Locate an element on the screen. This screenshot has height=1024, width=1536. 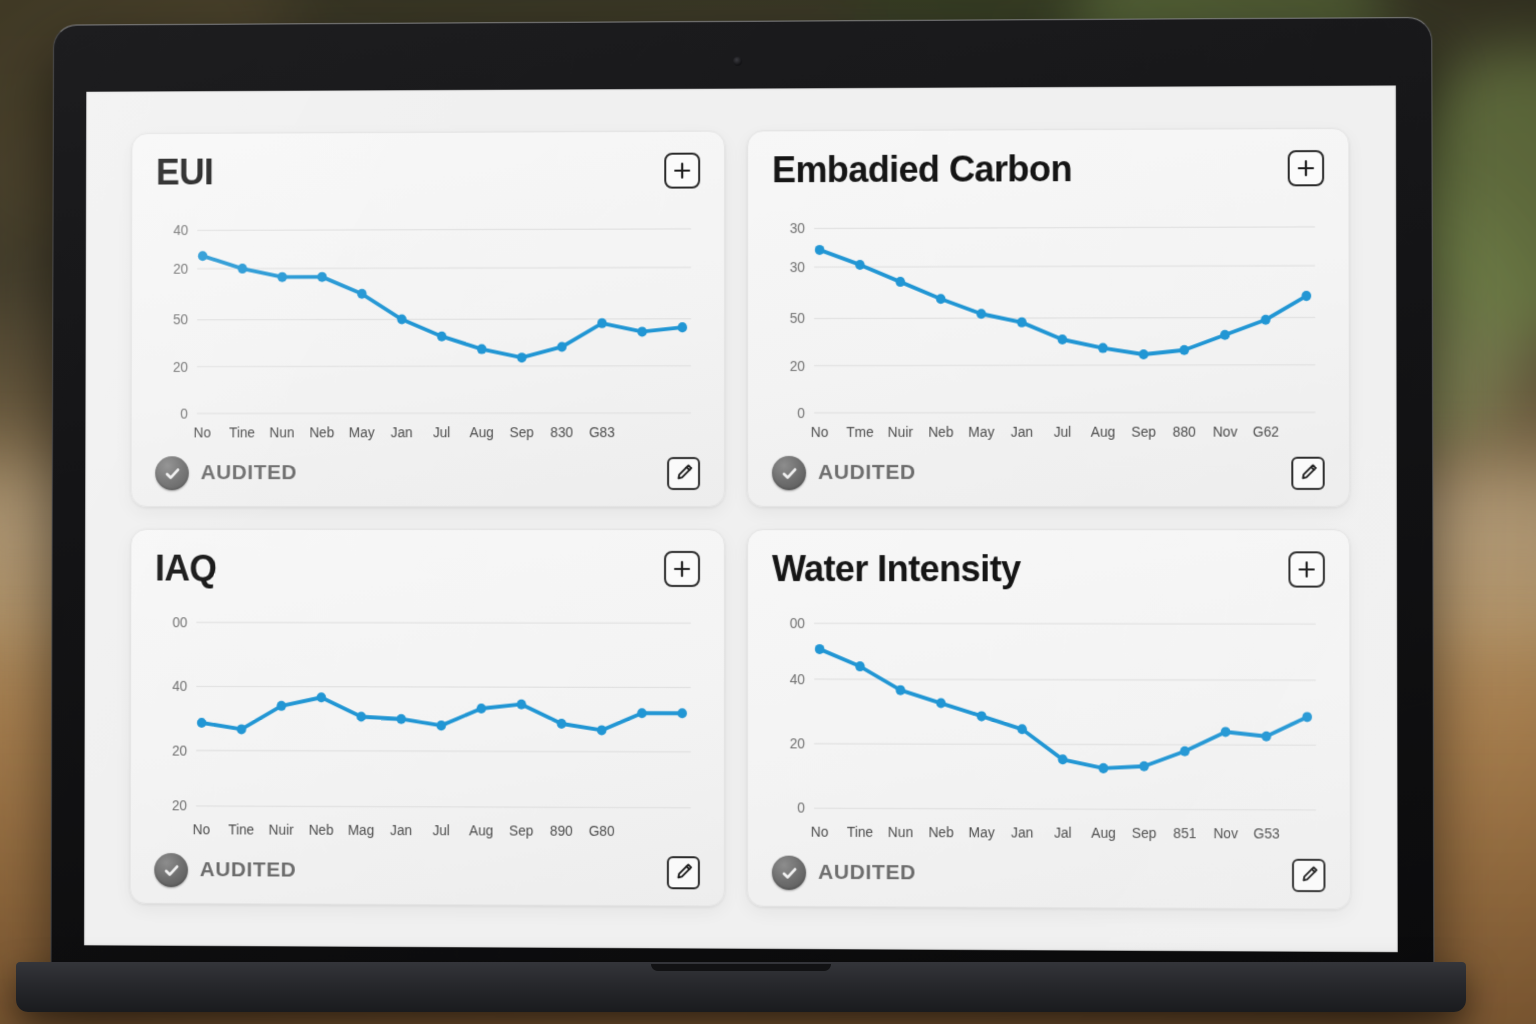
y-axis-tick-label: 0 is located at coordinates (801, 412).